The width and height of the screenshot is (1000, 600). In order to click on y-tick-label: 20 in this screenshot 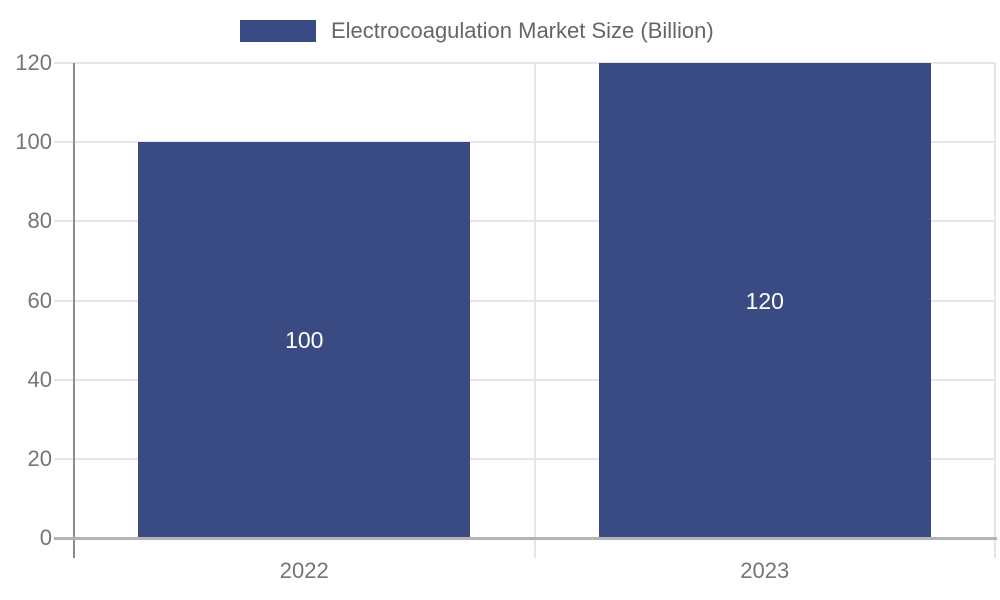, I will do `click(39, 458)`.